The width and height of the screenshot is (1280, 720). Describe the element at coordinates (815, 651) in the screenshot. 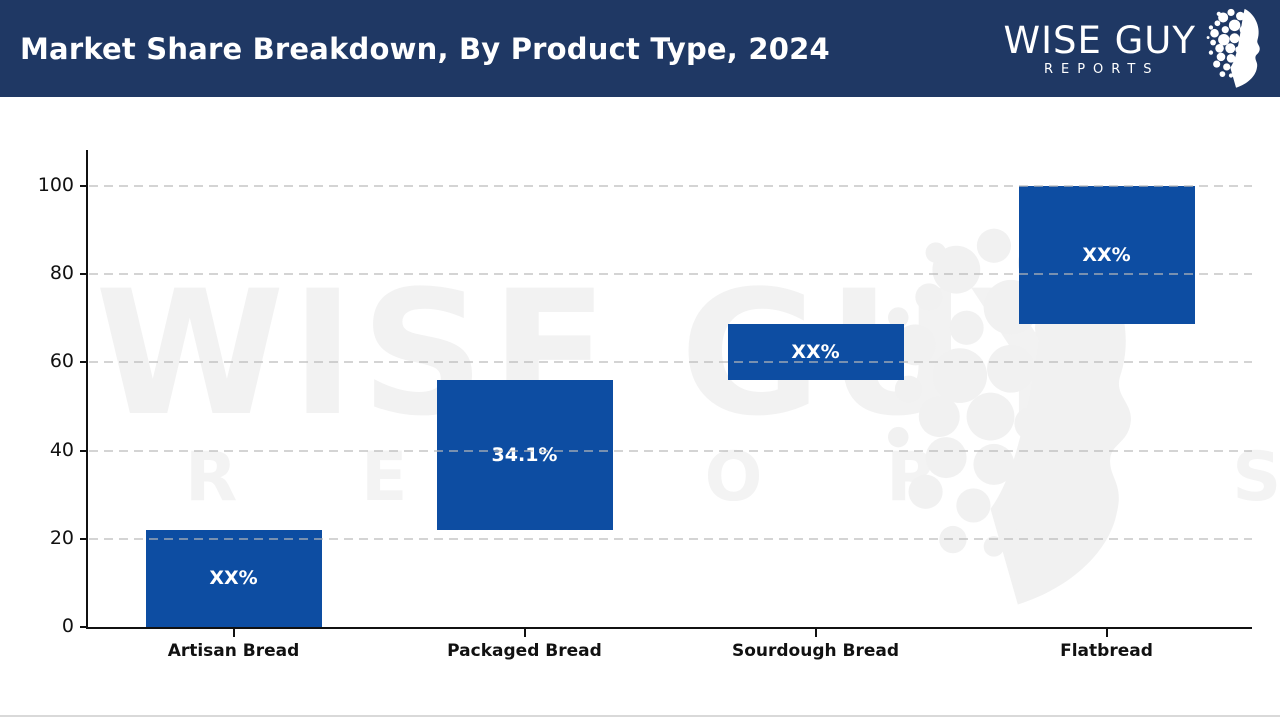

I see `x-category-label: Sourdough Bread` at that location.